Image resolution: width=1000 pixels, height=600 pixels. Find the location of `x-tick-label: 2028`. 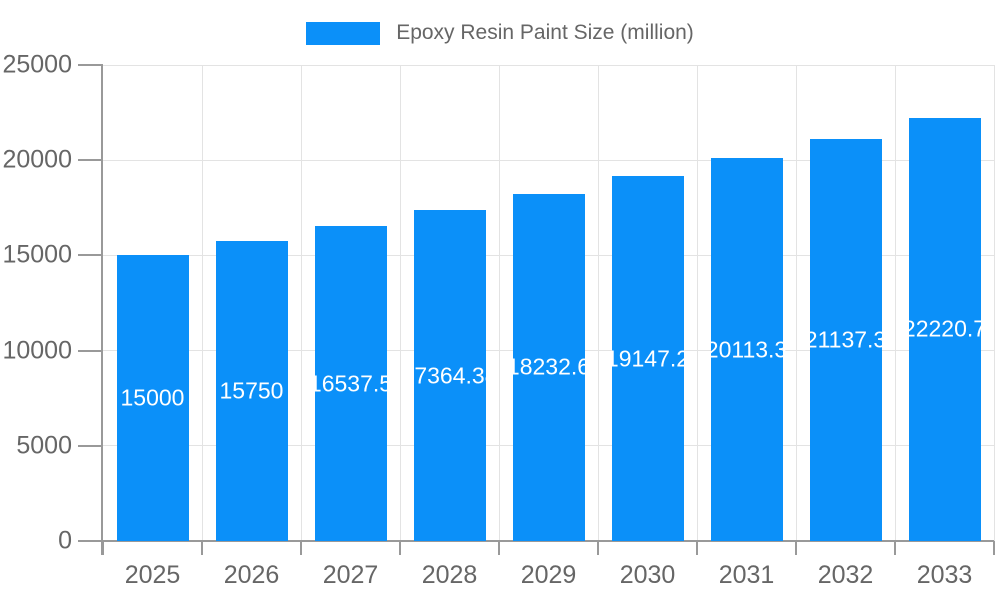

x-tick-label: 2028 is located at coordinates (449, 575).